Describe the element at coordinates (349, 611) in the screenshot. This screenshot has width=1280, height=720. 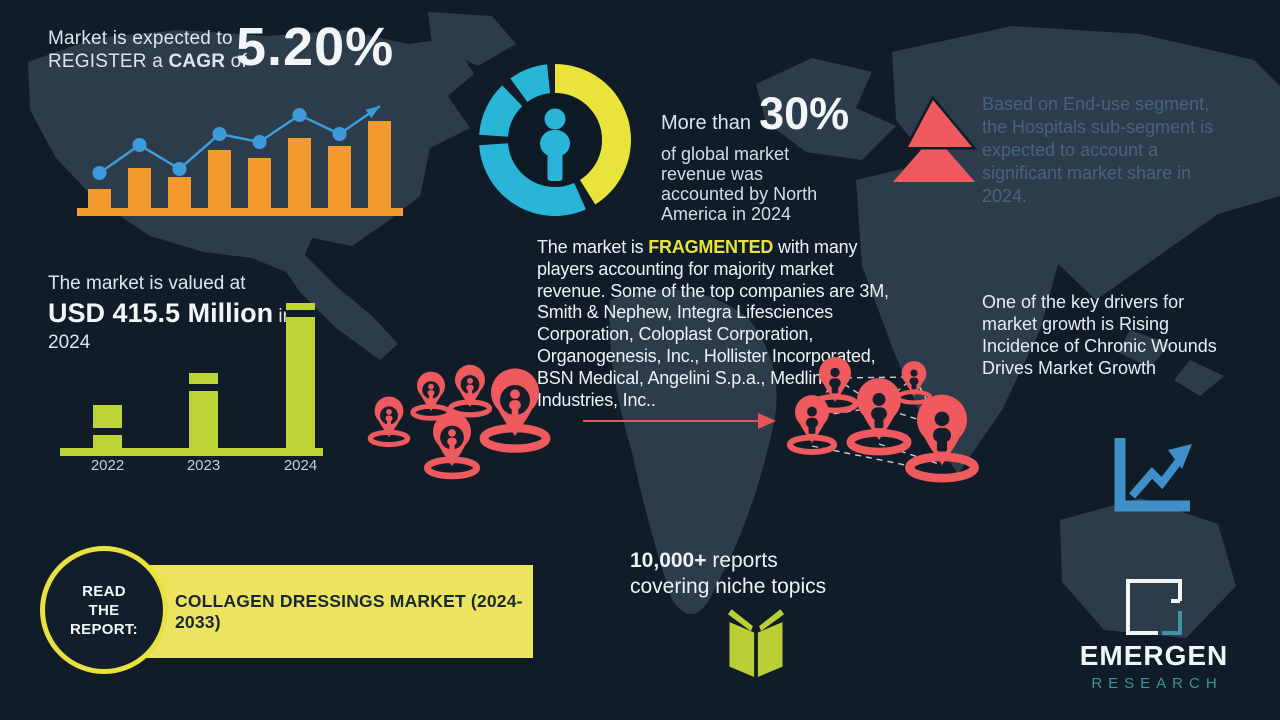
I see `report-banner-label: COLLAGEN DRESSINGS MARKET (2024-2033)` at that location.